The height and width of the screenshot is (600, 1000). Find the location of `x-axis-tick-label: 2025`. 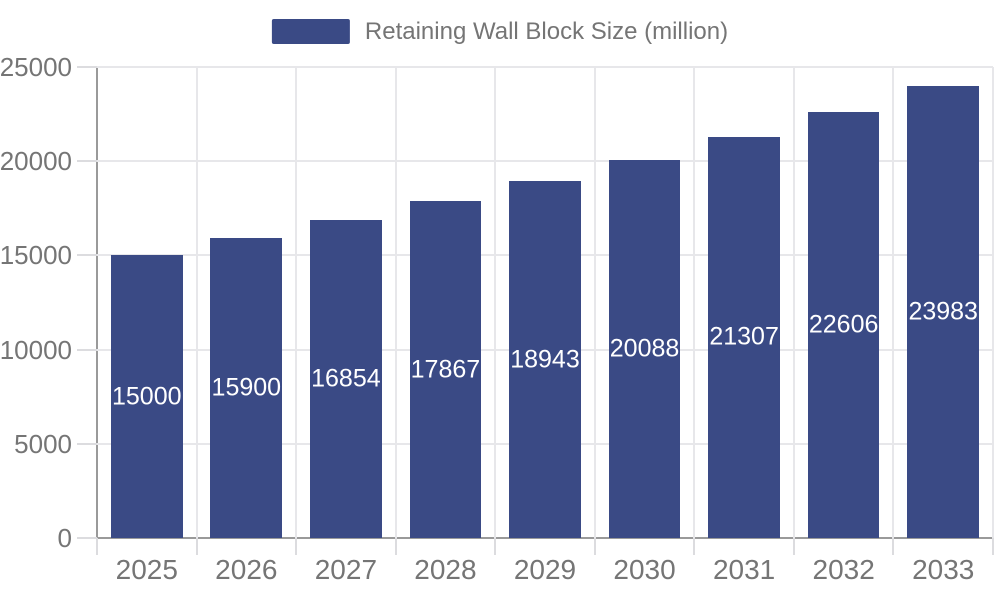

x-axis-tick-label: 2025 is located at coordinates (146, 569).